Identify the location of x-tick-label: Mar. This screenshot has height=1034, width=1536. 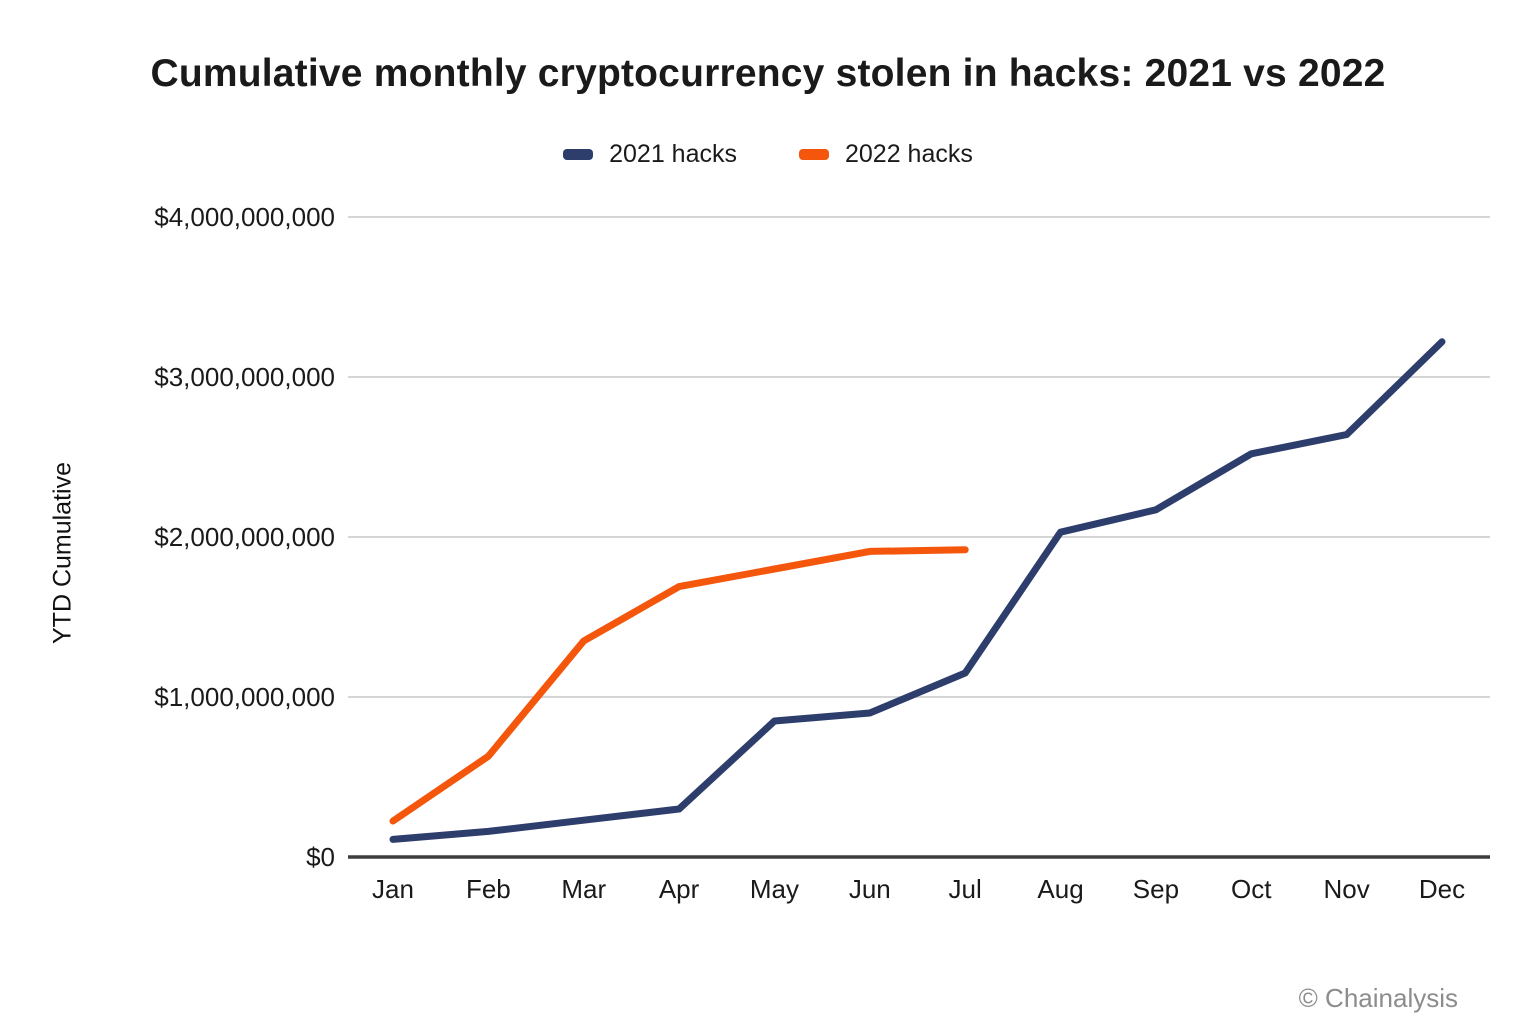
(583, 889).